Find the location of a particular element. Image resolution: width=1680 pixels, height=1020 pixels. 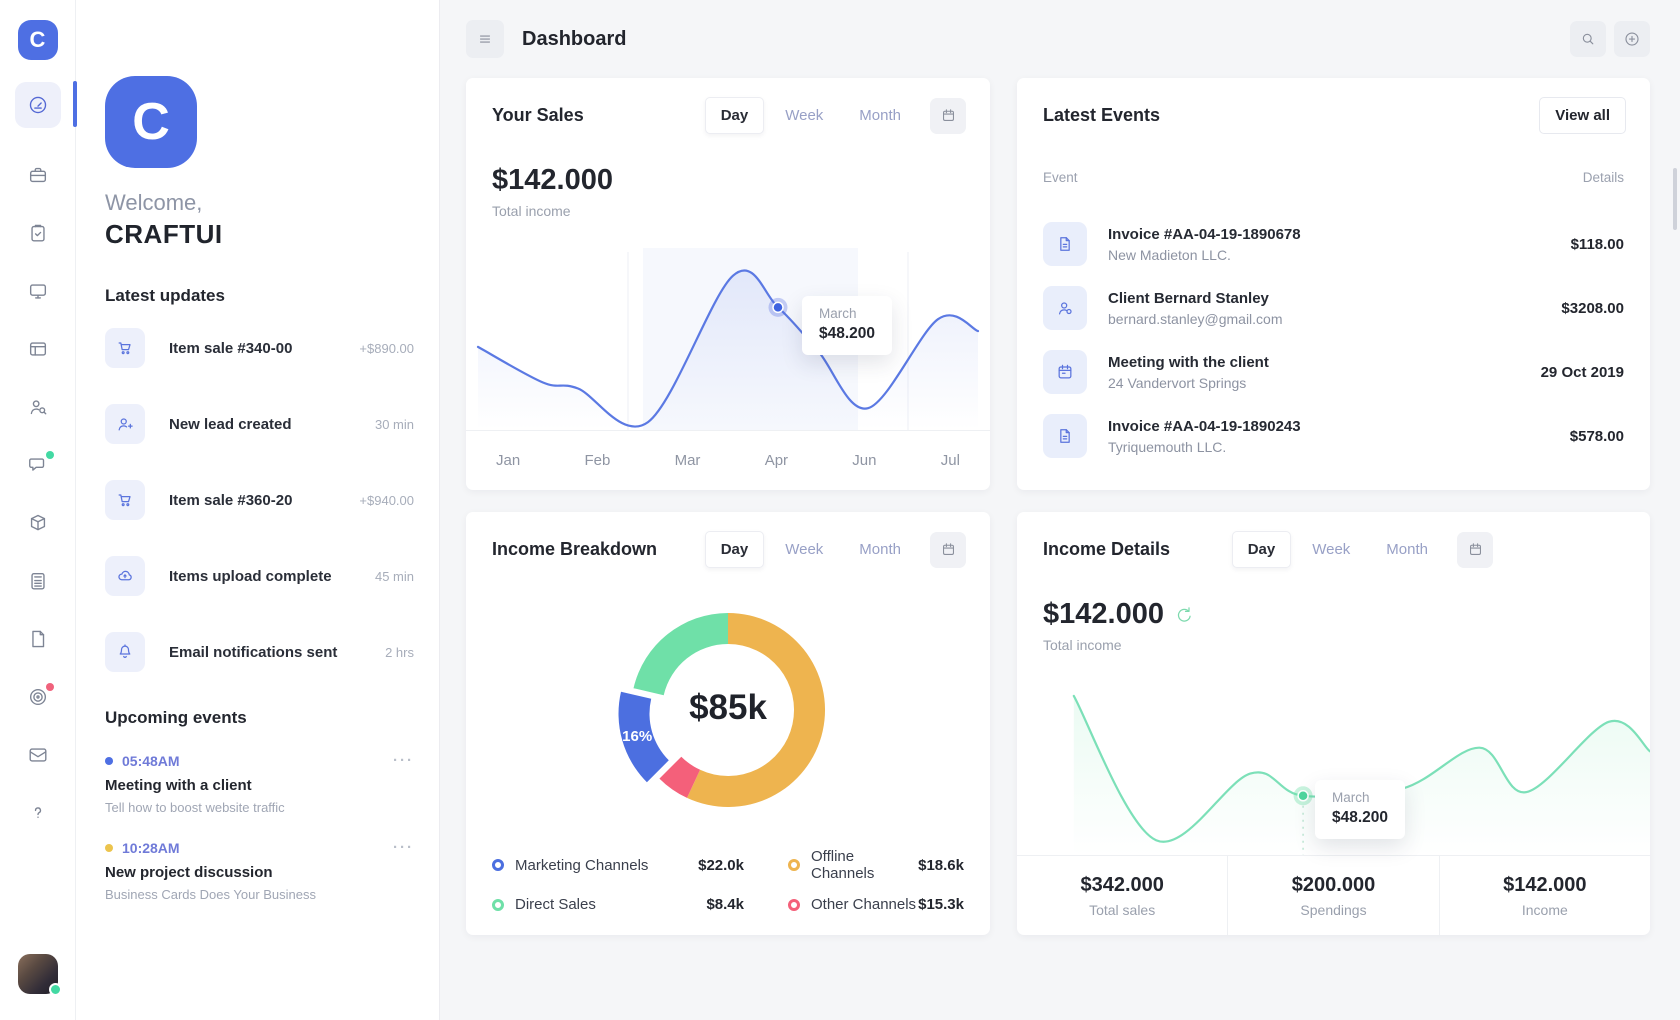

card-title: Latest Events is located at coordinates (1102, 115).